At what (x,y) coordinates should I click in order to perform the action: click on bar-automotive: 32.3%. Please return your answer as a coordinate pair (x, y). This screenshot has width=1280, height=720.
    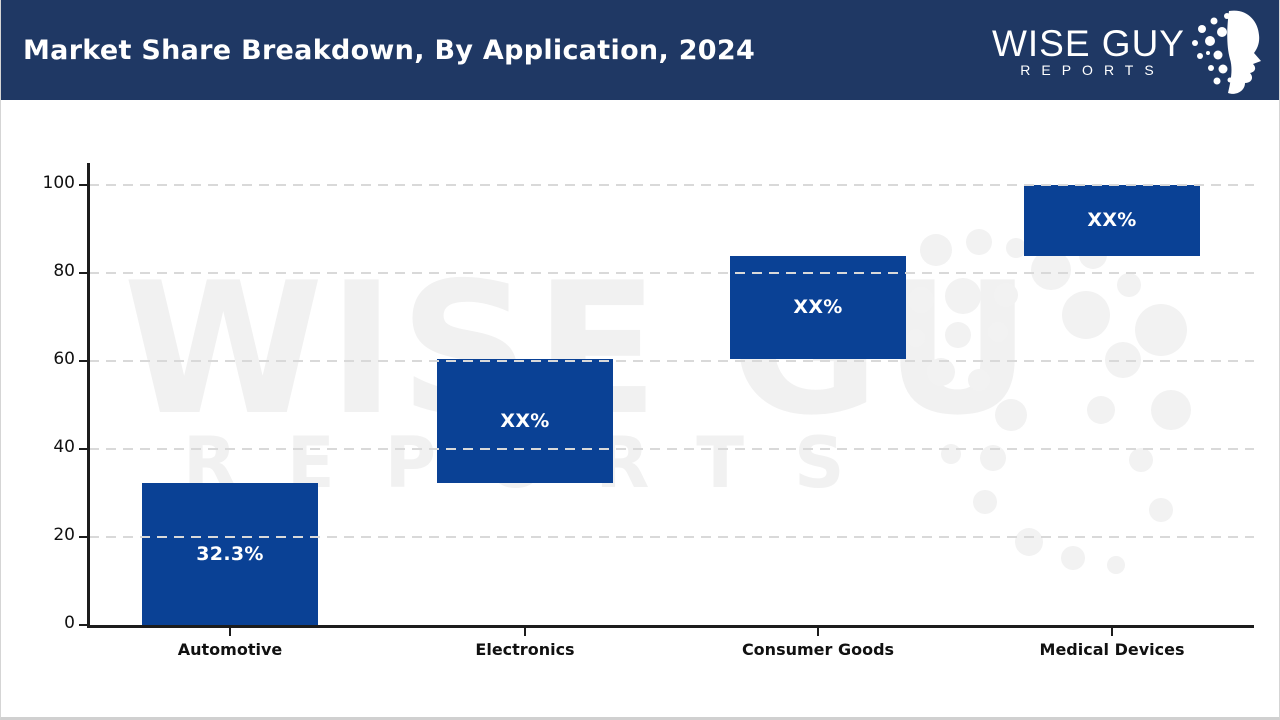
    Looking at the image, I should click on (230, 553).